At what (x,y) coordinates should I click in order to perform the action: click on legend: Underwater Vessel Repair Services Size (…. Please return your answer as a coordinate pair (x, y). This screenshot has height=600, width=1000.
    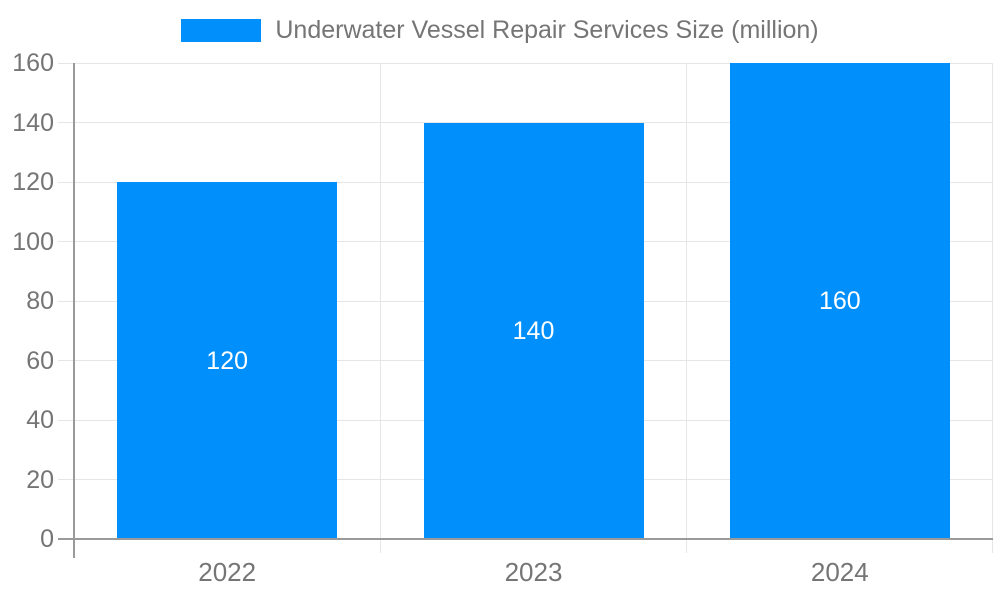
    Looking at the image, I should click on (500, 30).